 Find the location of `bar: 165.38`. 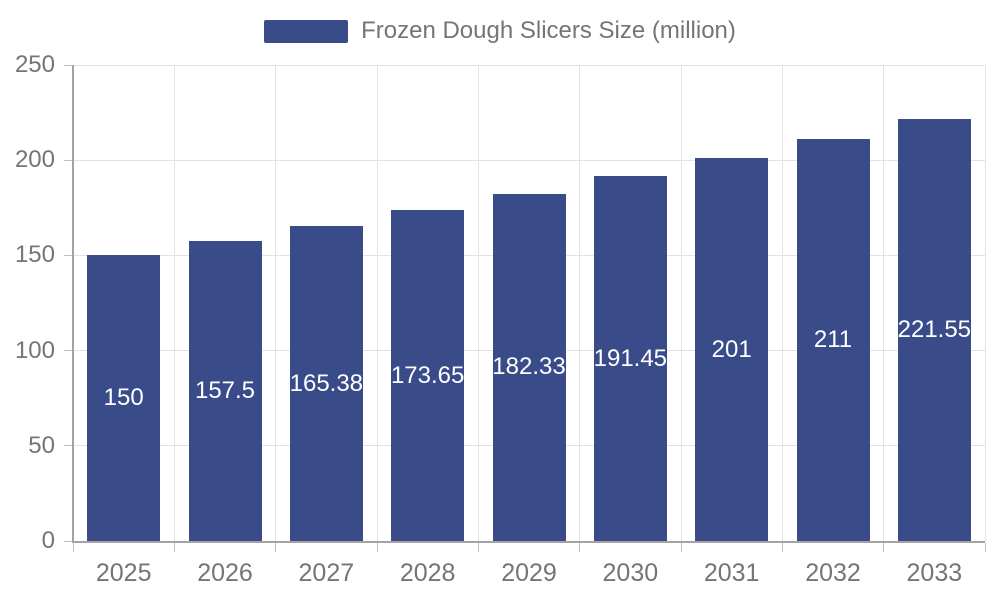

bar: 165.38 is located at coordinates (326, 383).